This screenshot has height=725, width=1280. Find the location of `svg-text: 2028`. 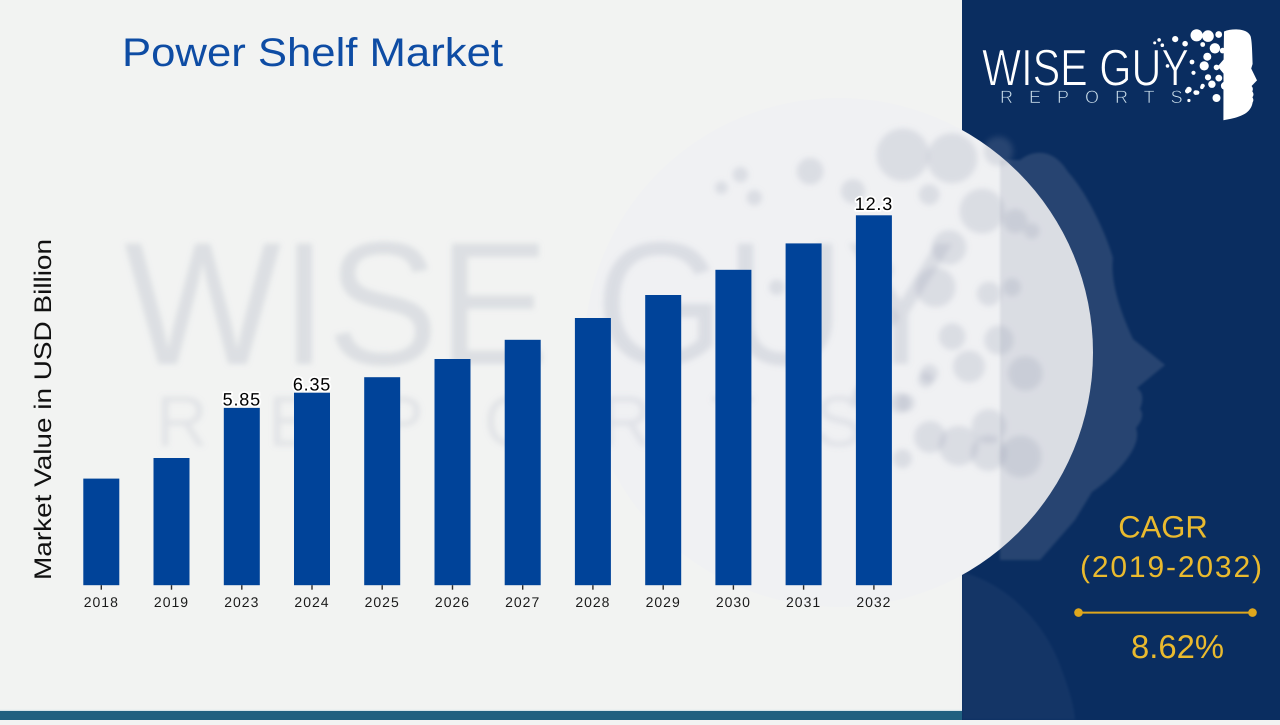

svg-text: 2028 is located at coordinates (592, 602).